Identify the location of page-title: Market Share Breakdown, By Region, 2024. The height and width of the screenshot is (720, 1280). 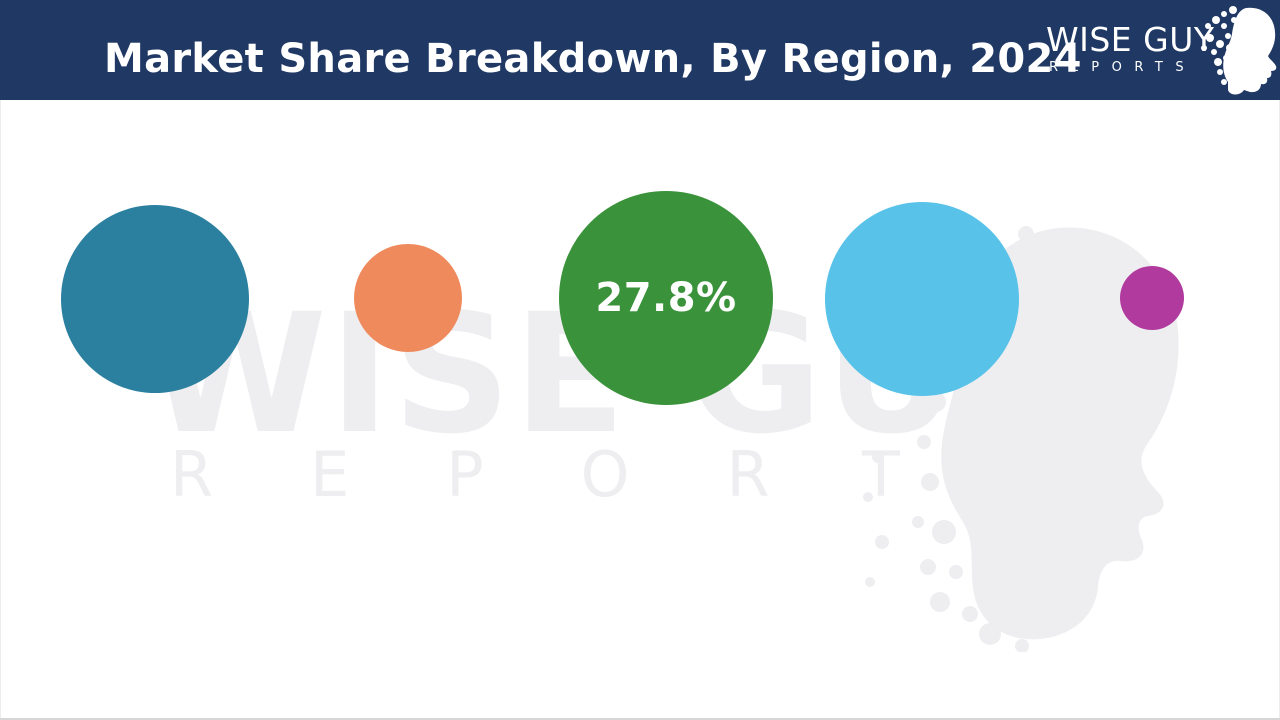
(593, 59).